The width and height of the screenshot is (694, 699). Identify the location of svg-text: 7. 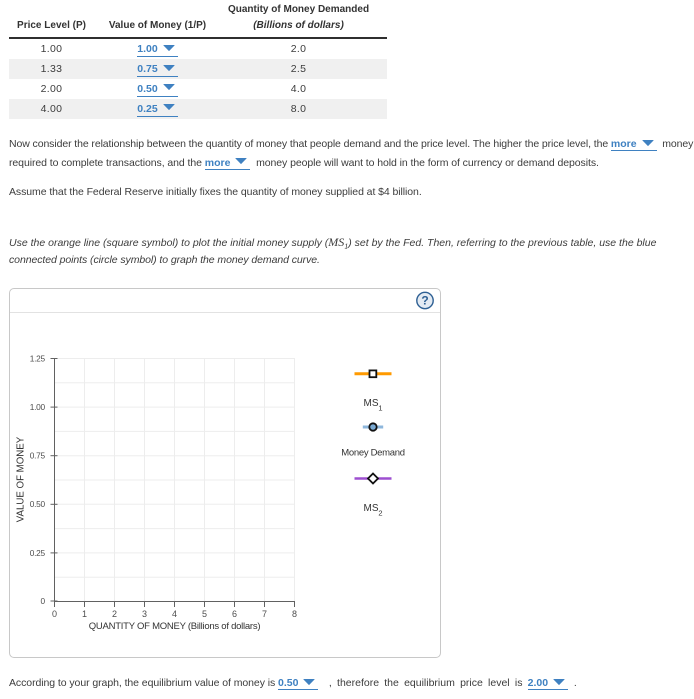
(264, 614).